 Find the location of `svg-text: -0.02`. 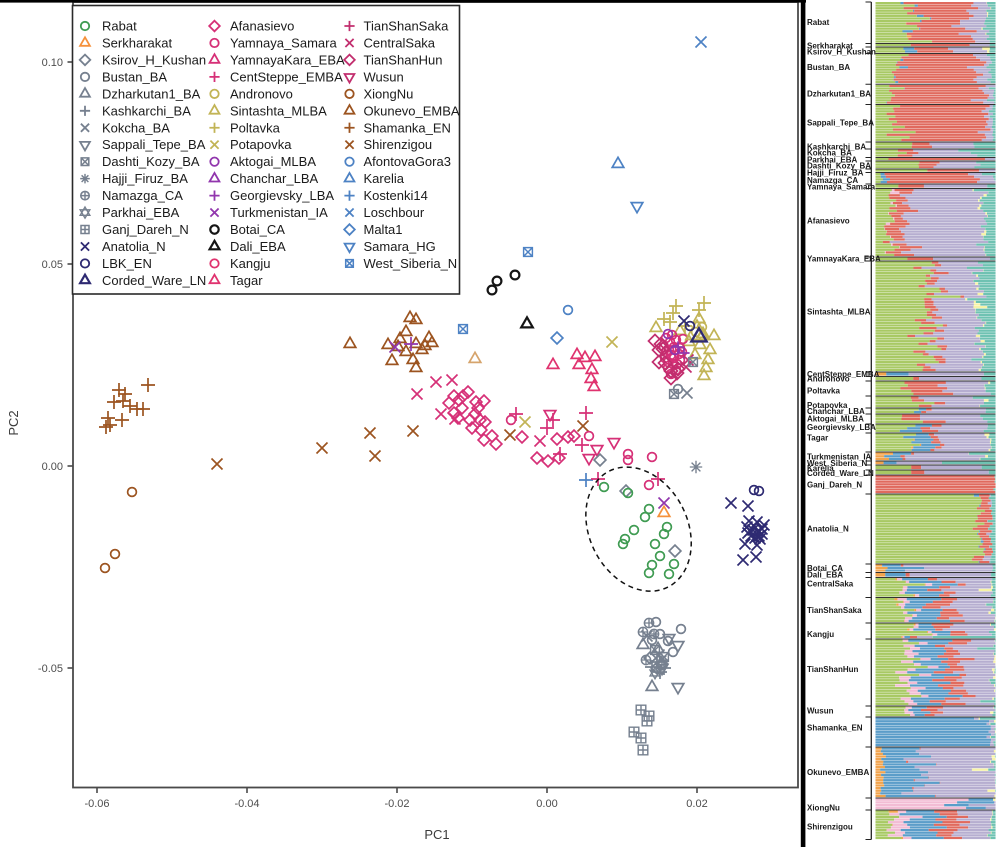

svg-text: -0.02 is located at coordinates (396, 804).